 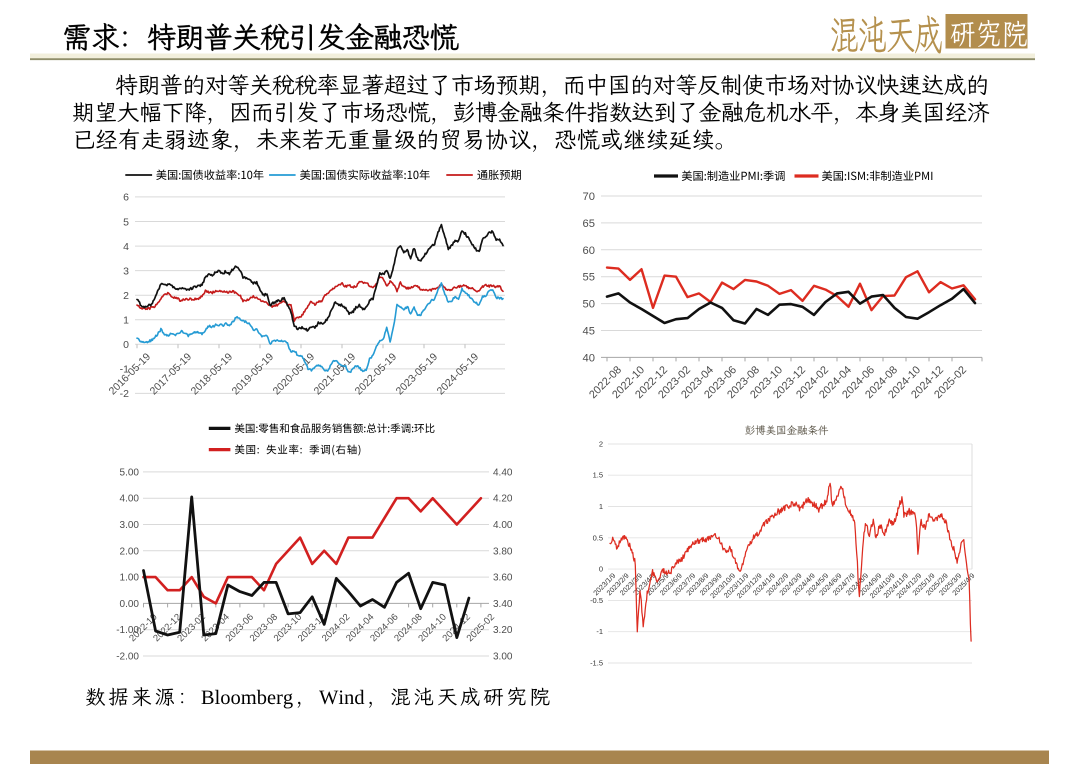 I want to click on svg-text: 5, so click(x=126, y=222).